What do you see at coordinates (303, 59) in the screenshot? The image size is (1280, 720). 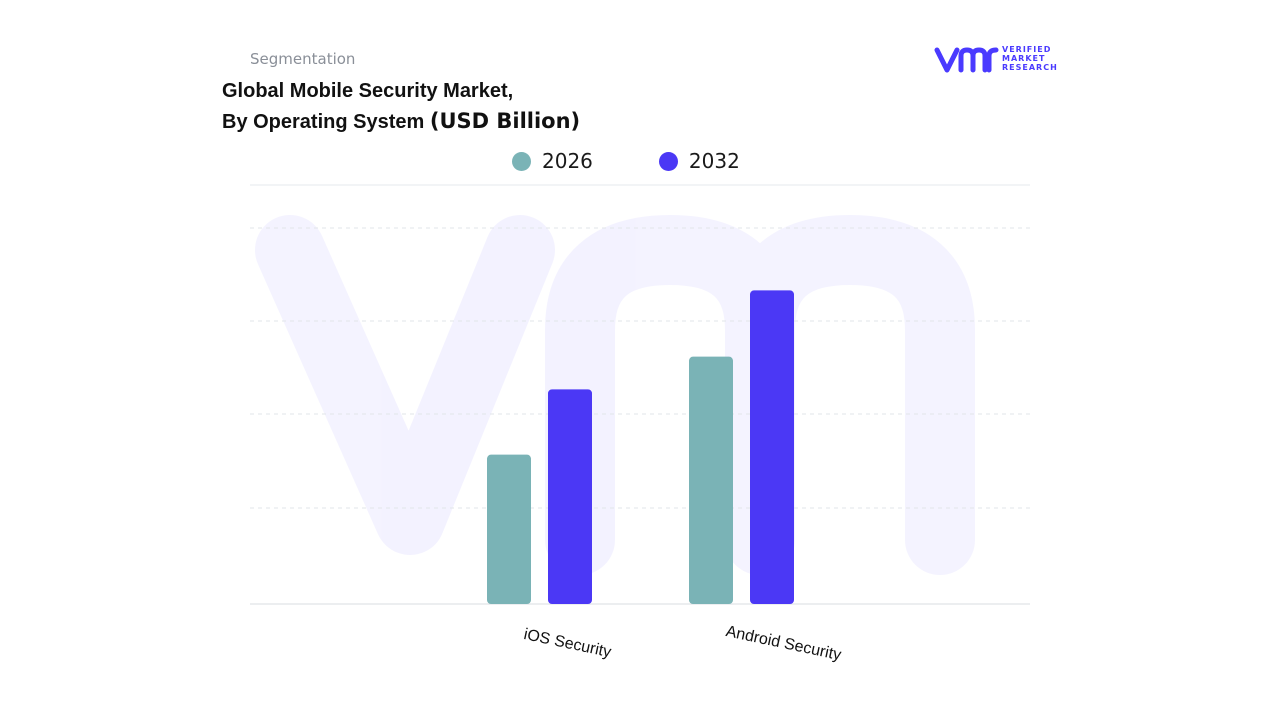 I see `segmentation-label: Segmentation` at bounding box center [303, 59].